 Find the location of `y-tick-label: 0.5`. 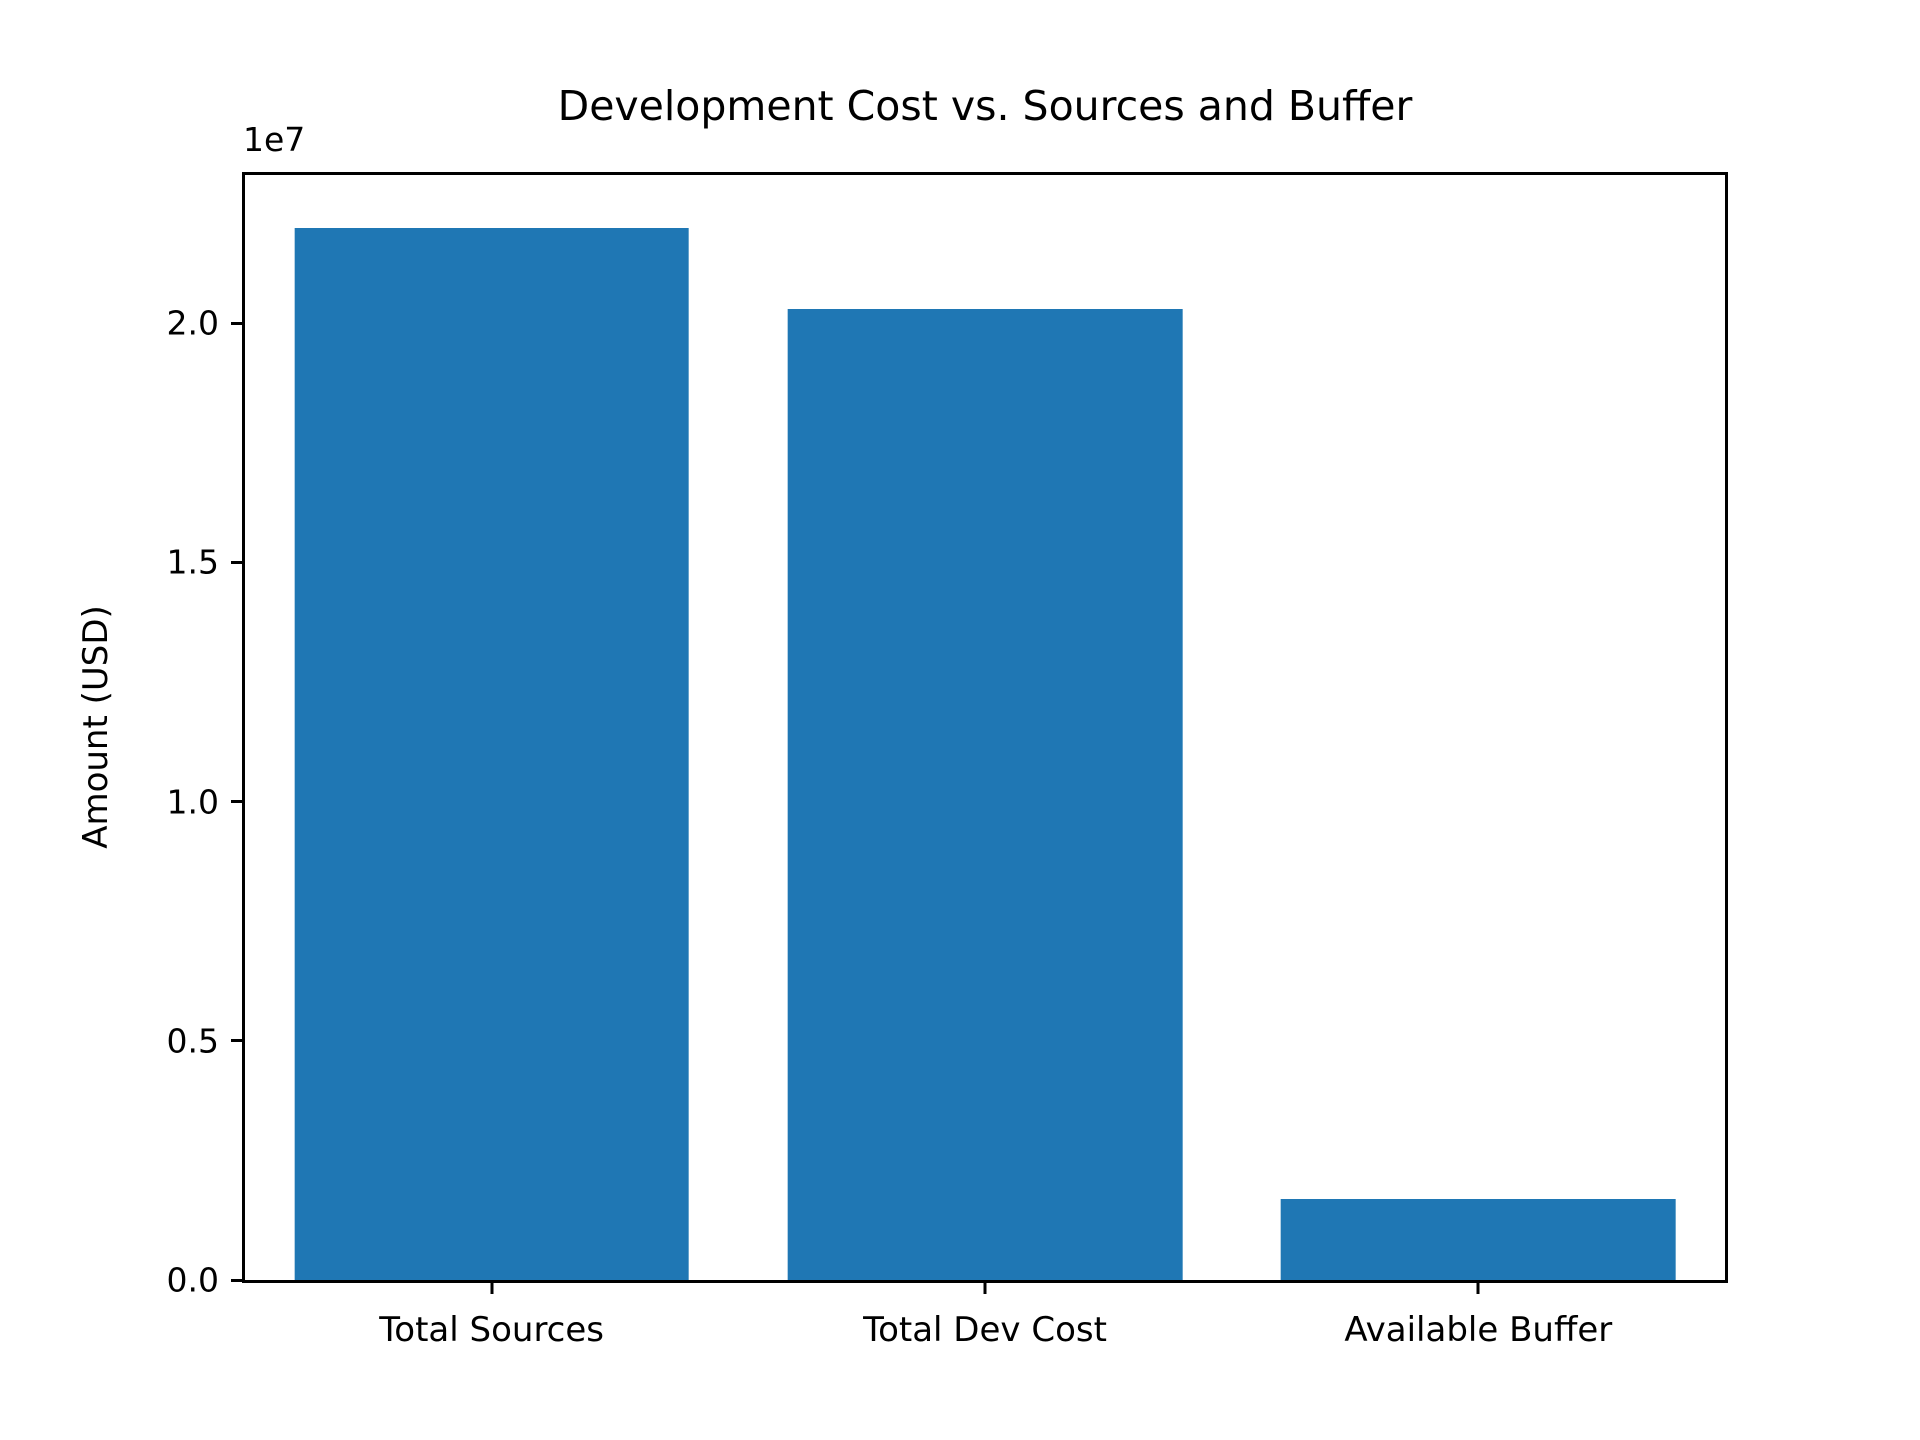

y-tick-label: 0.5 is located at coordinates (192, 1041).